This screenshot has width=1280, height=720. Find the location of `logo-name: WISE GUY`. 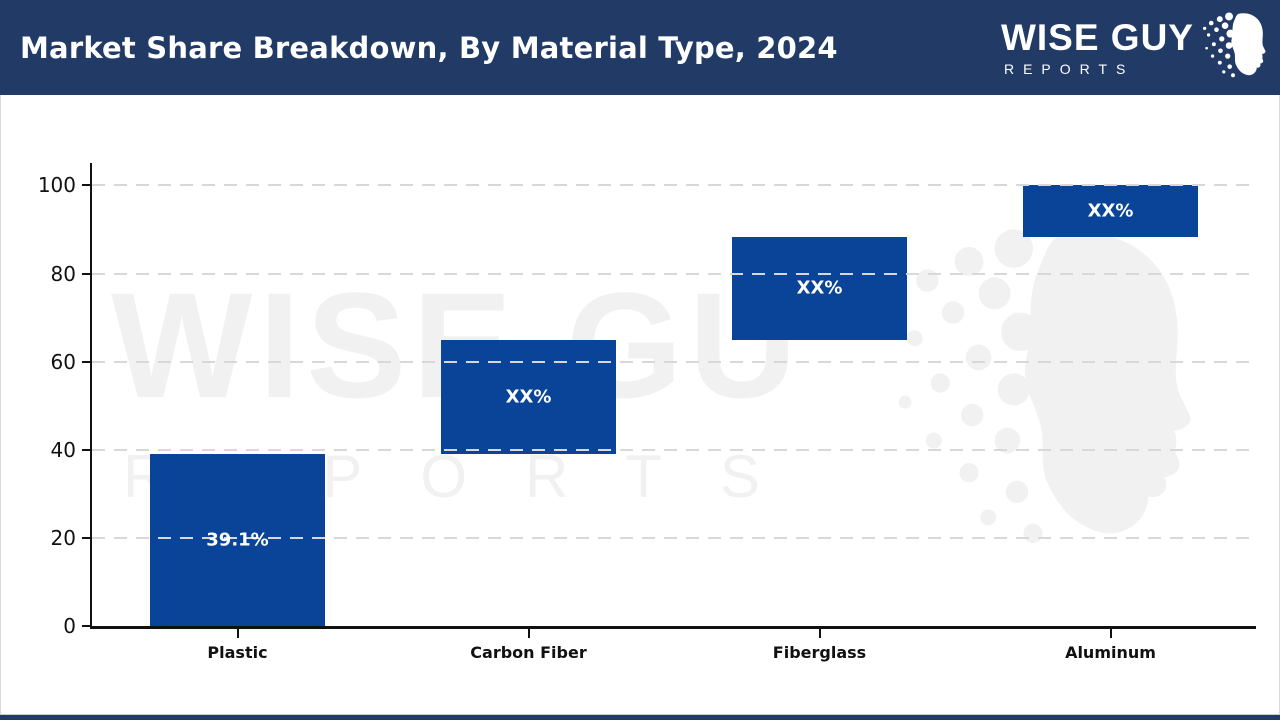

logo-name: WISE GUY is located at coordinates (1097, 37).